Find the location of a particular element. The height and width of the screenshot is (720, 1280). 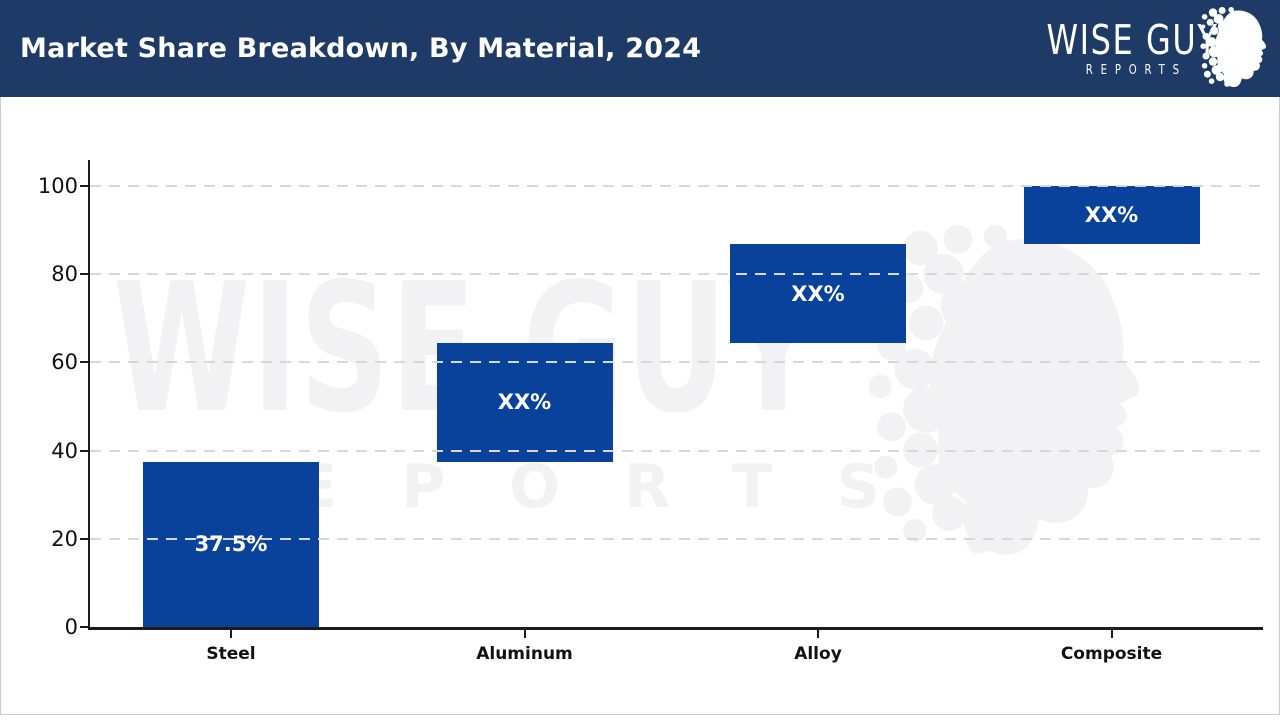

y-tick-label: 60 is located at coordinates (64, 362).